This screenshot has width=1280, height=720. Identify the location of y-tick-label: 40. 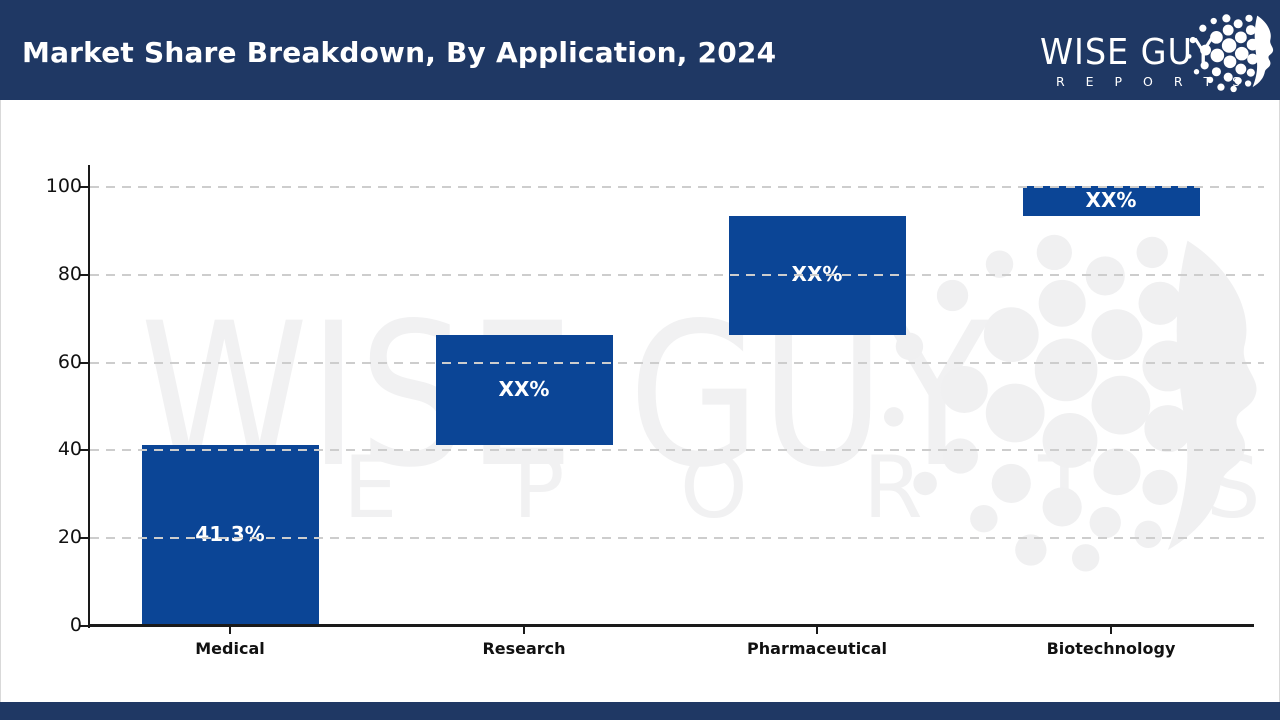
(69, 449).